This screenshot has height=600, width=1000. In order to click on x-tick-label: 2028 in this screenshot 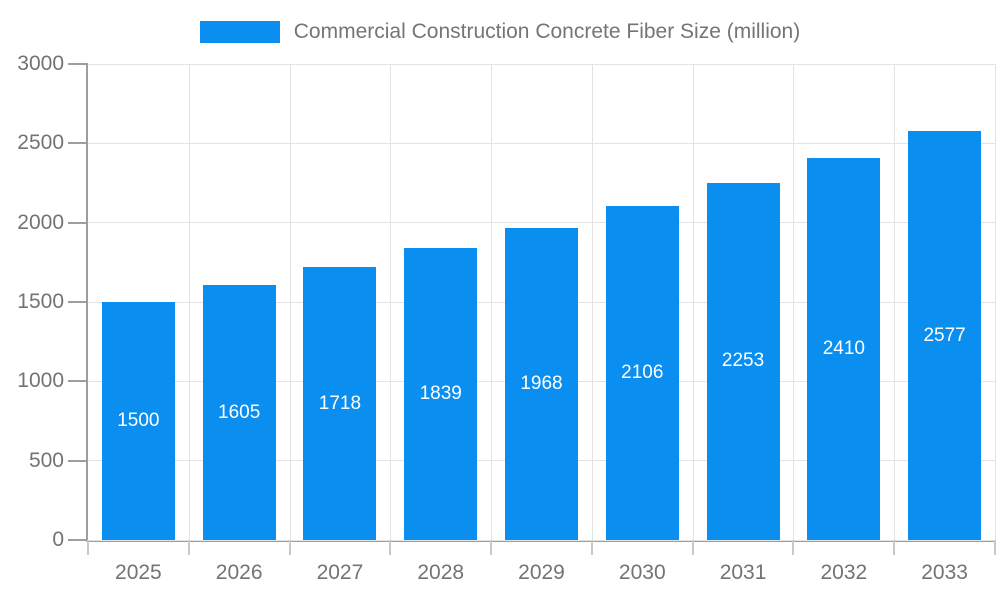, I will do `click(441, 572)`.